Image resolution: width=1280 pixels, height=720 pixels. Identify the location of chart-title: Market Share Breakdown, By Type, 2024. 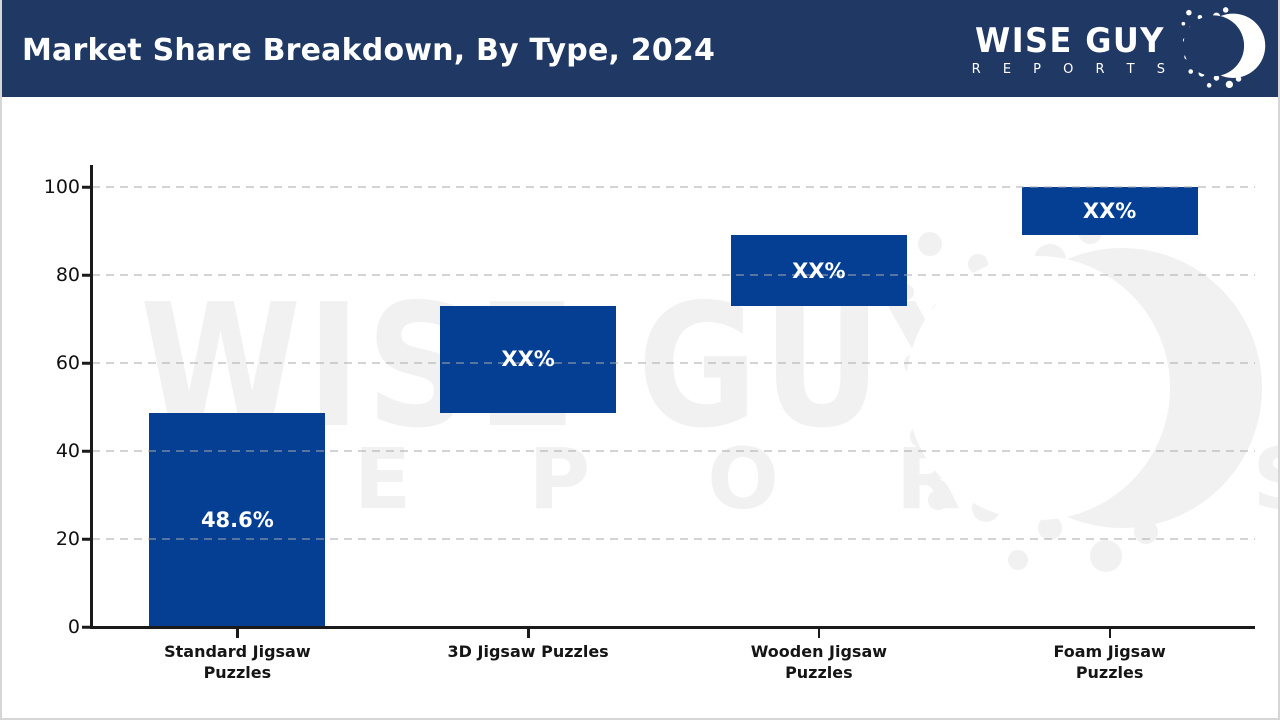
(369, 50).